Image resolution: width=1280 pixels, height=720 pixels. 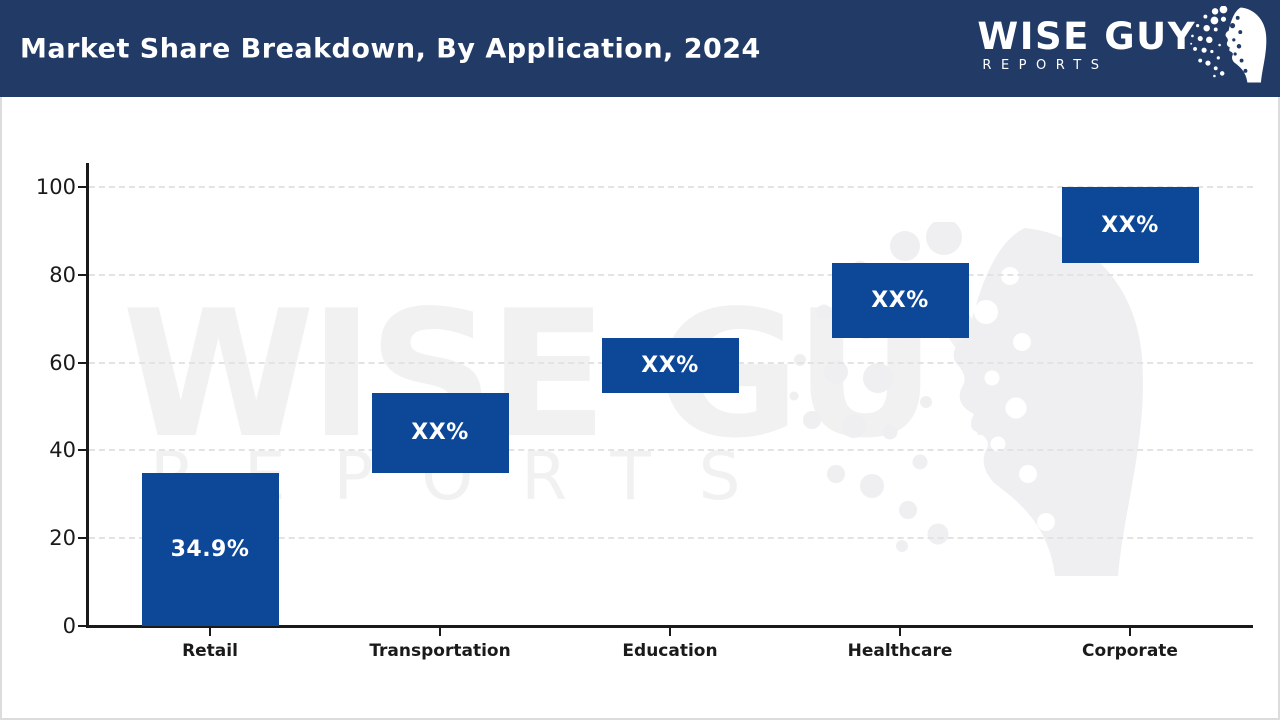 I want to click on y-tick-label-0: 0, so click(x=69, y=626).